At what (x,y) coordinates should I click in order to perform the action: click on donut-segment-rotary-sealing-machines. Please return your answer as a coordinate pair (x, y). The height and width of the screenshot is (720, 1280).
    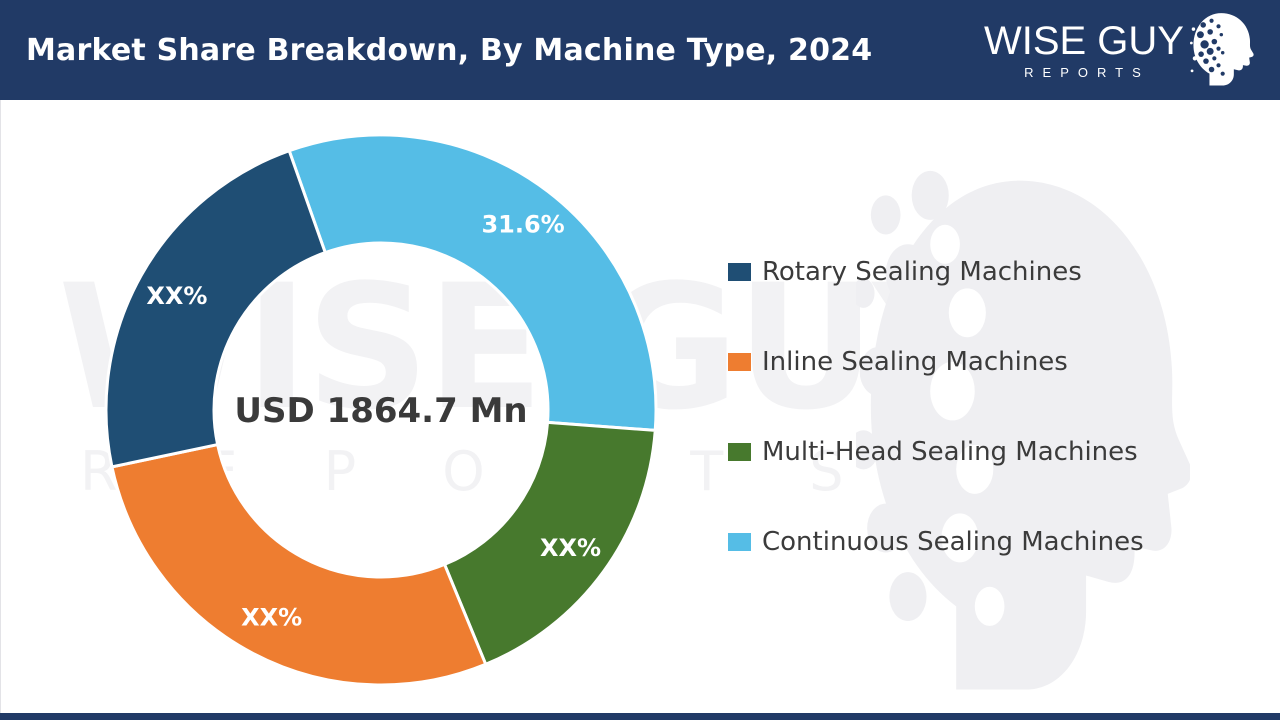
    Looking at the image, I should click on (215, 309).